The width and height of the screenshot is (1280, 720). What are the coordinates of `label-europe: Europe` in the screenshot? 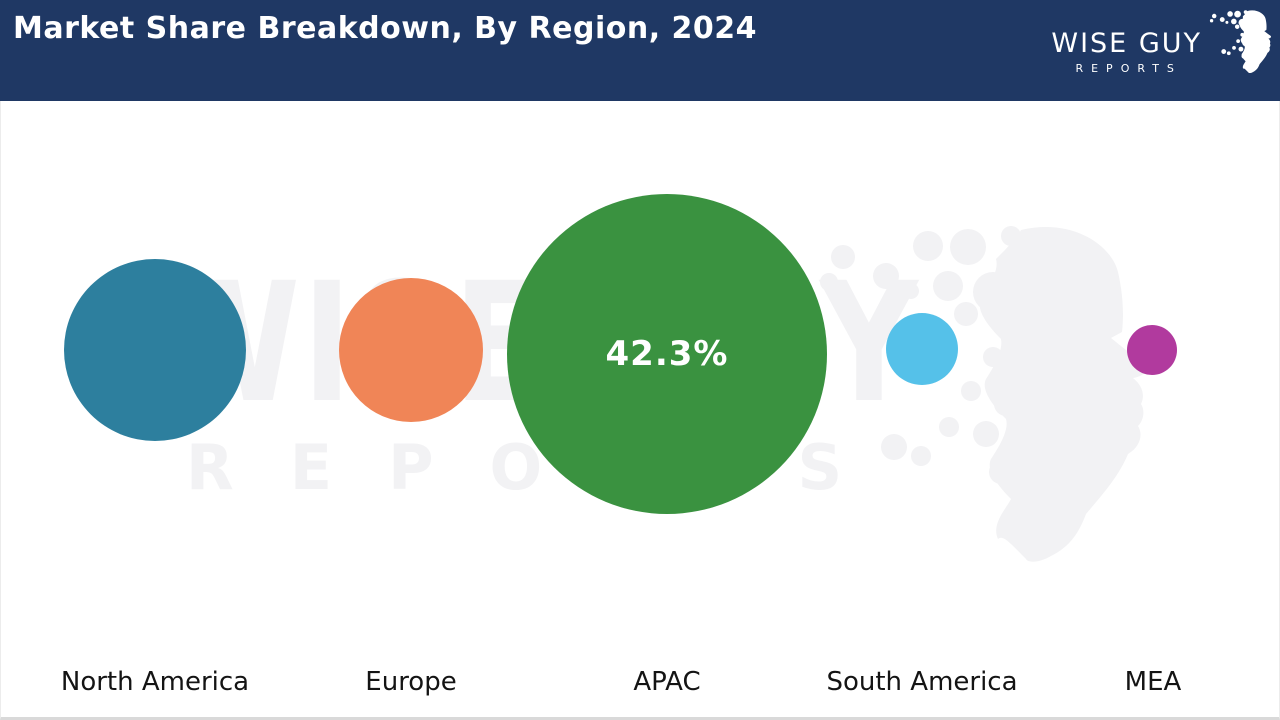 It's located at (411, 682).